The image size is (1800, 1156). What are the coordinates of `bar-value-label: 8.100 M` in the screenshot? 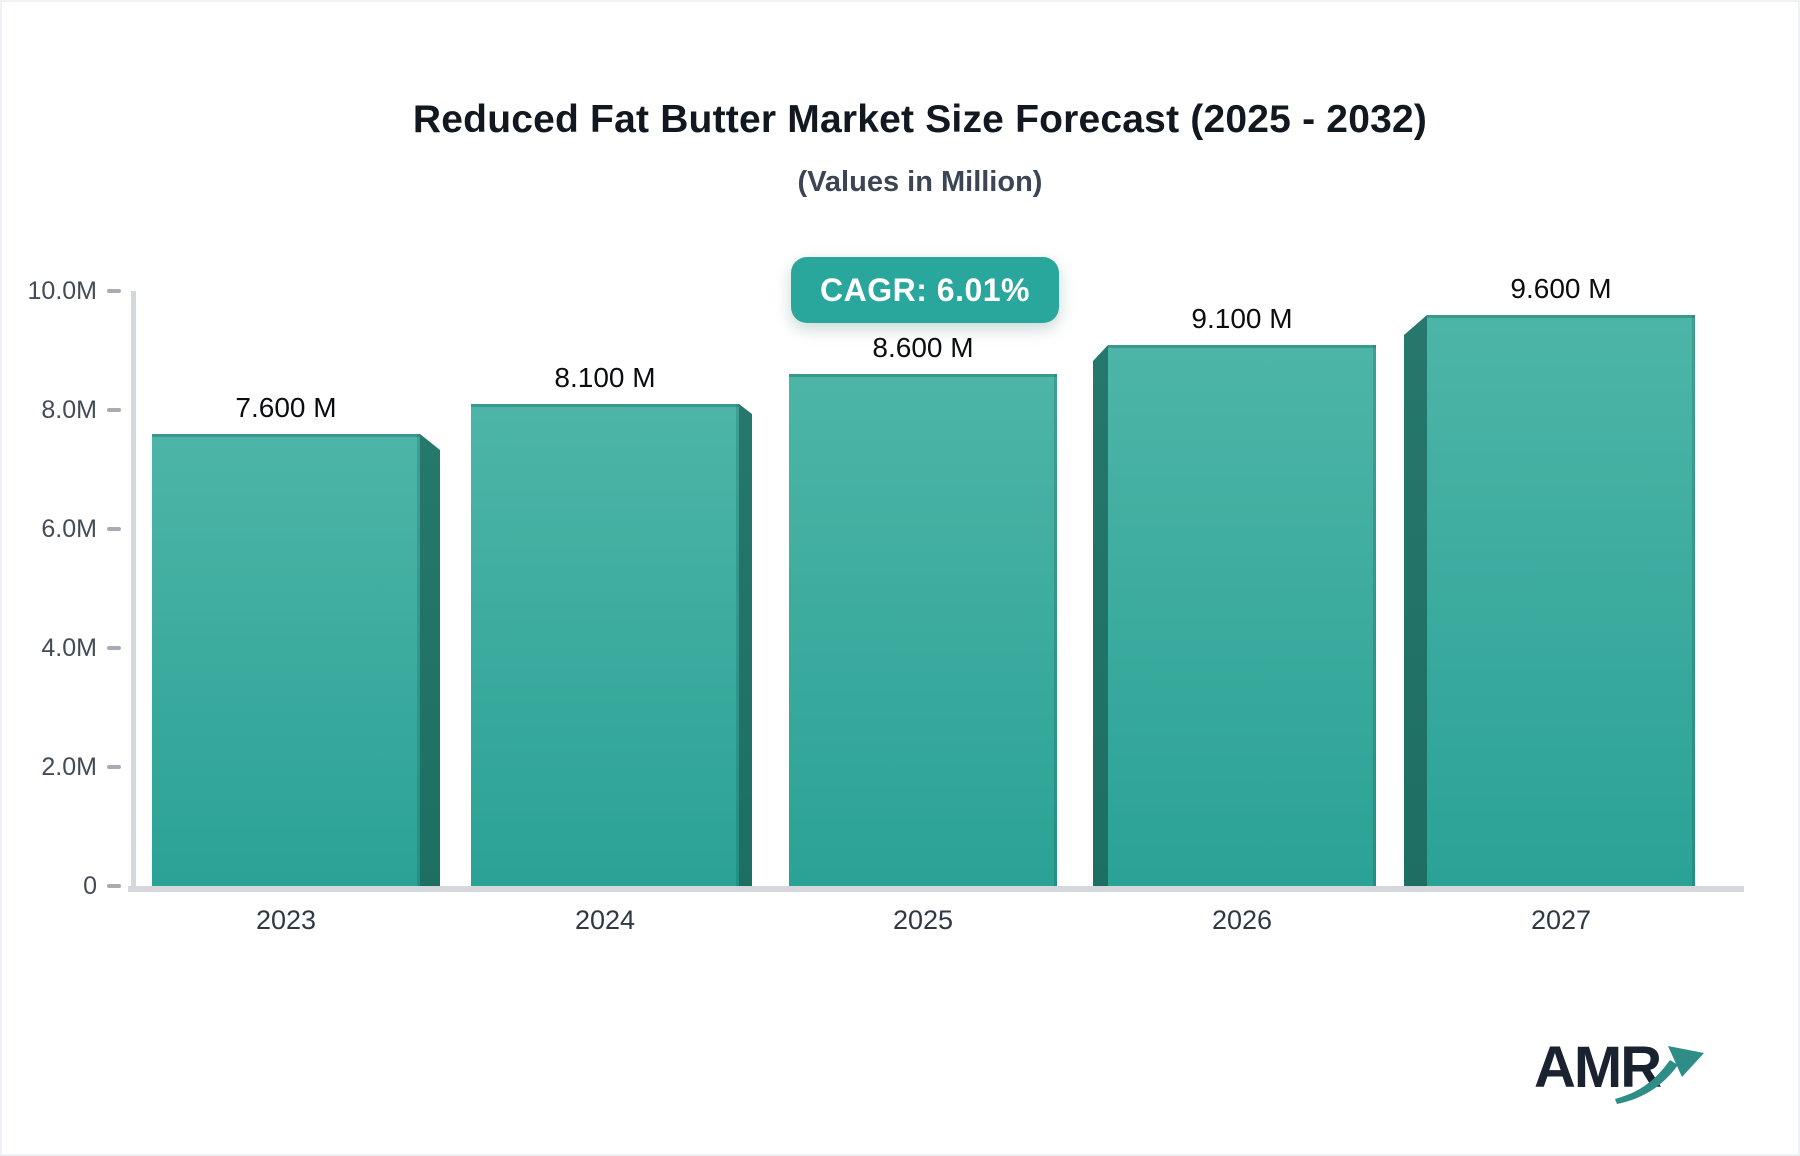 It's located at (605, 377).